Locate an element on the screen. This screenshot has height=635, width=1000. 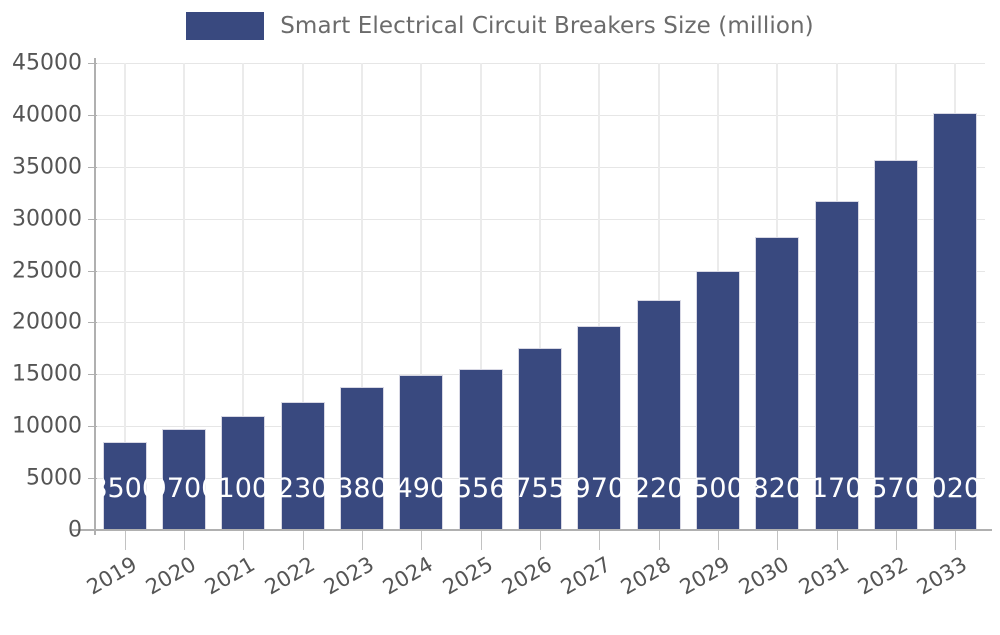
bar-value-label: 35700 is located at coordinates (896, 488).